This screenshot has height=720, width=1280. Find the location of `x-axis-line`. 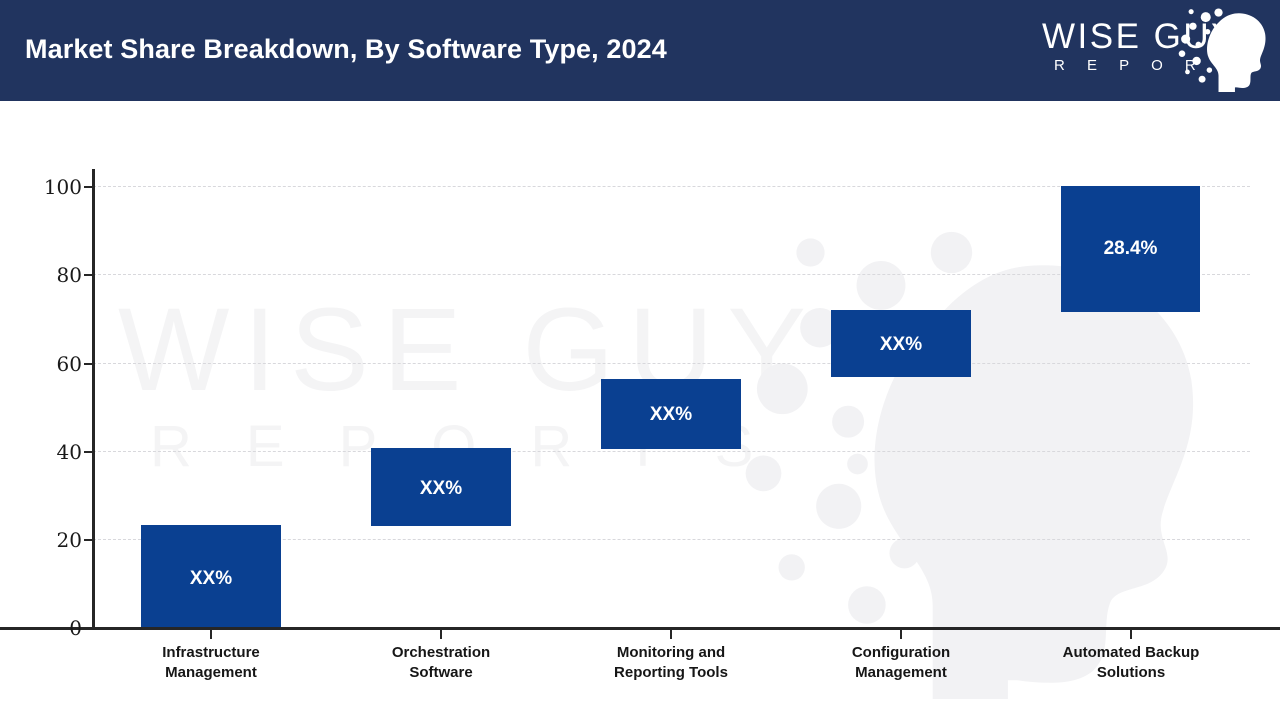

x-axis-line is located at coordinates (640, 628).